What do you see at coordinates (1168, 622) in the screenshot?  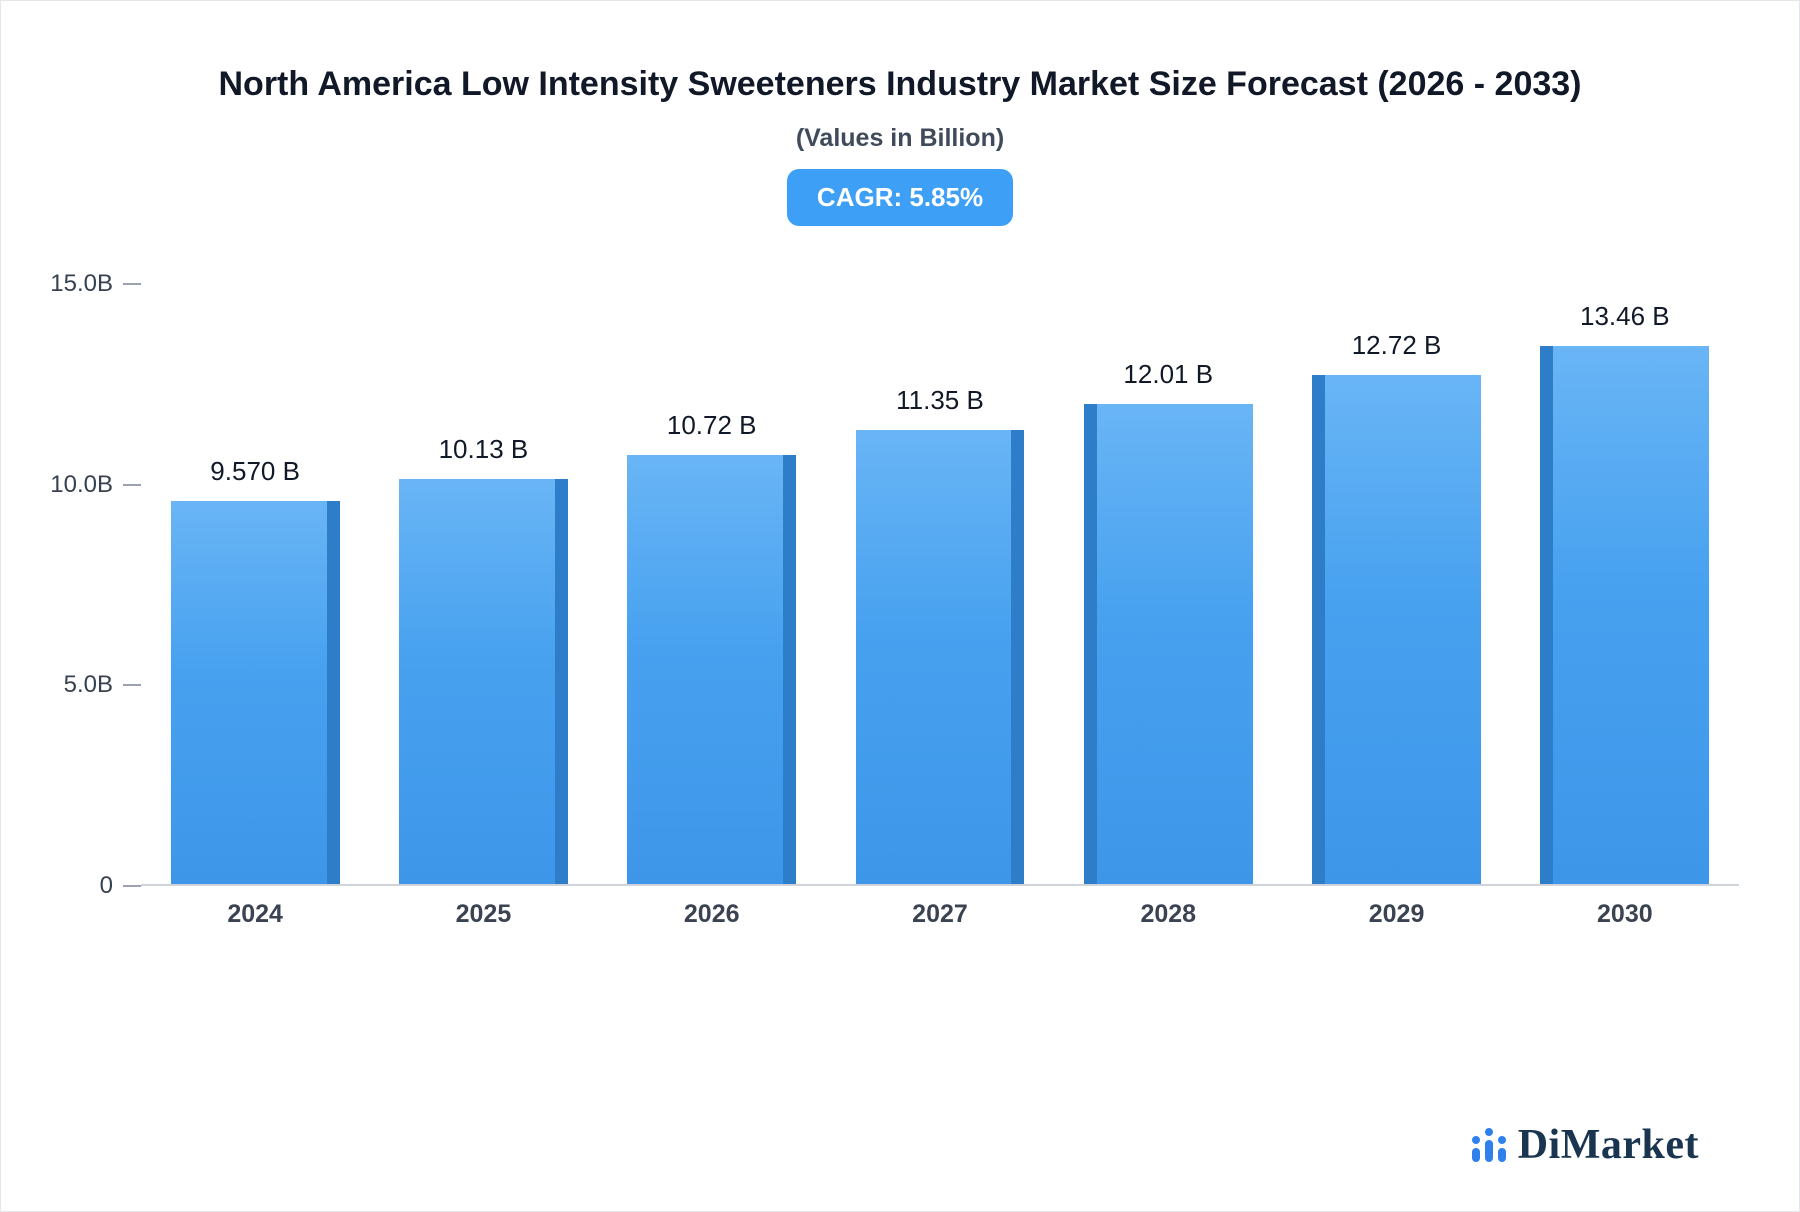 I see `bar-2028: 12.01 B` at bounding box center [1168, 622].